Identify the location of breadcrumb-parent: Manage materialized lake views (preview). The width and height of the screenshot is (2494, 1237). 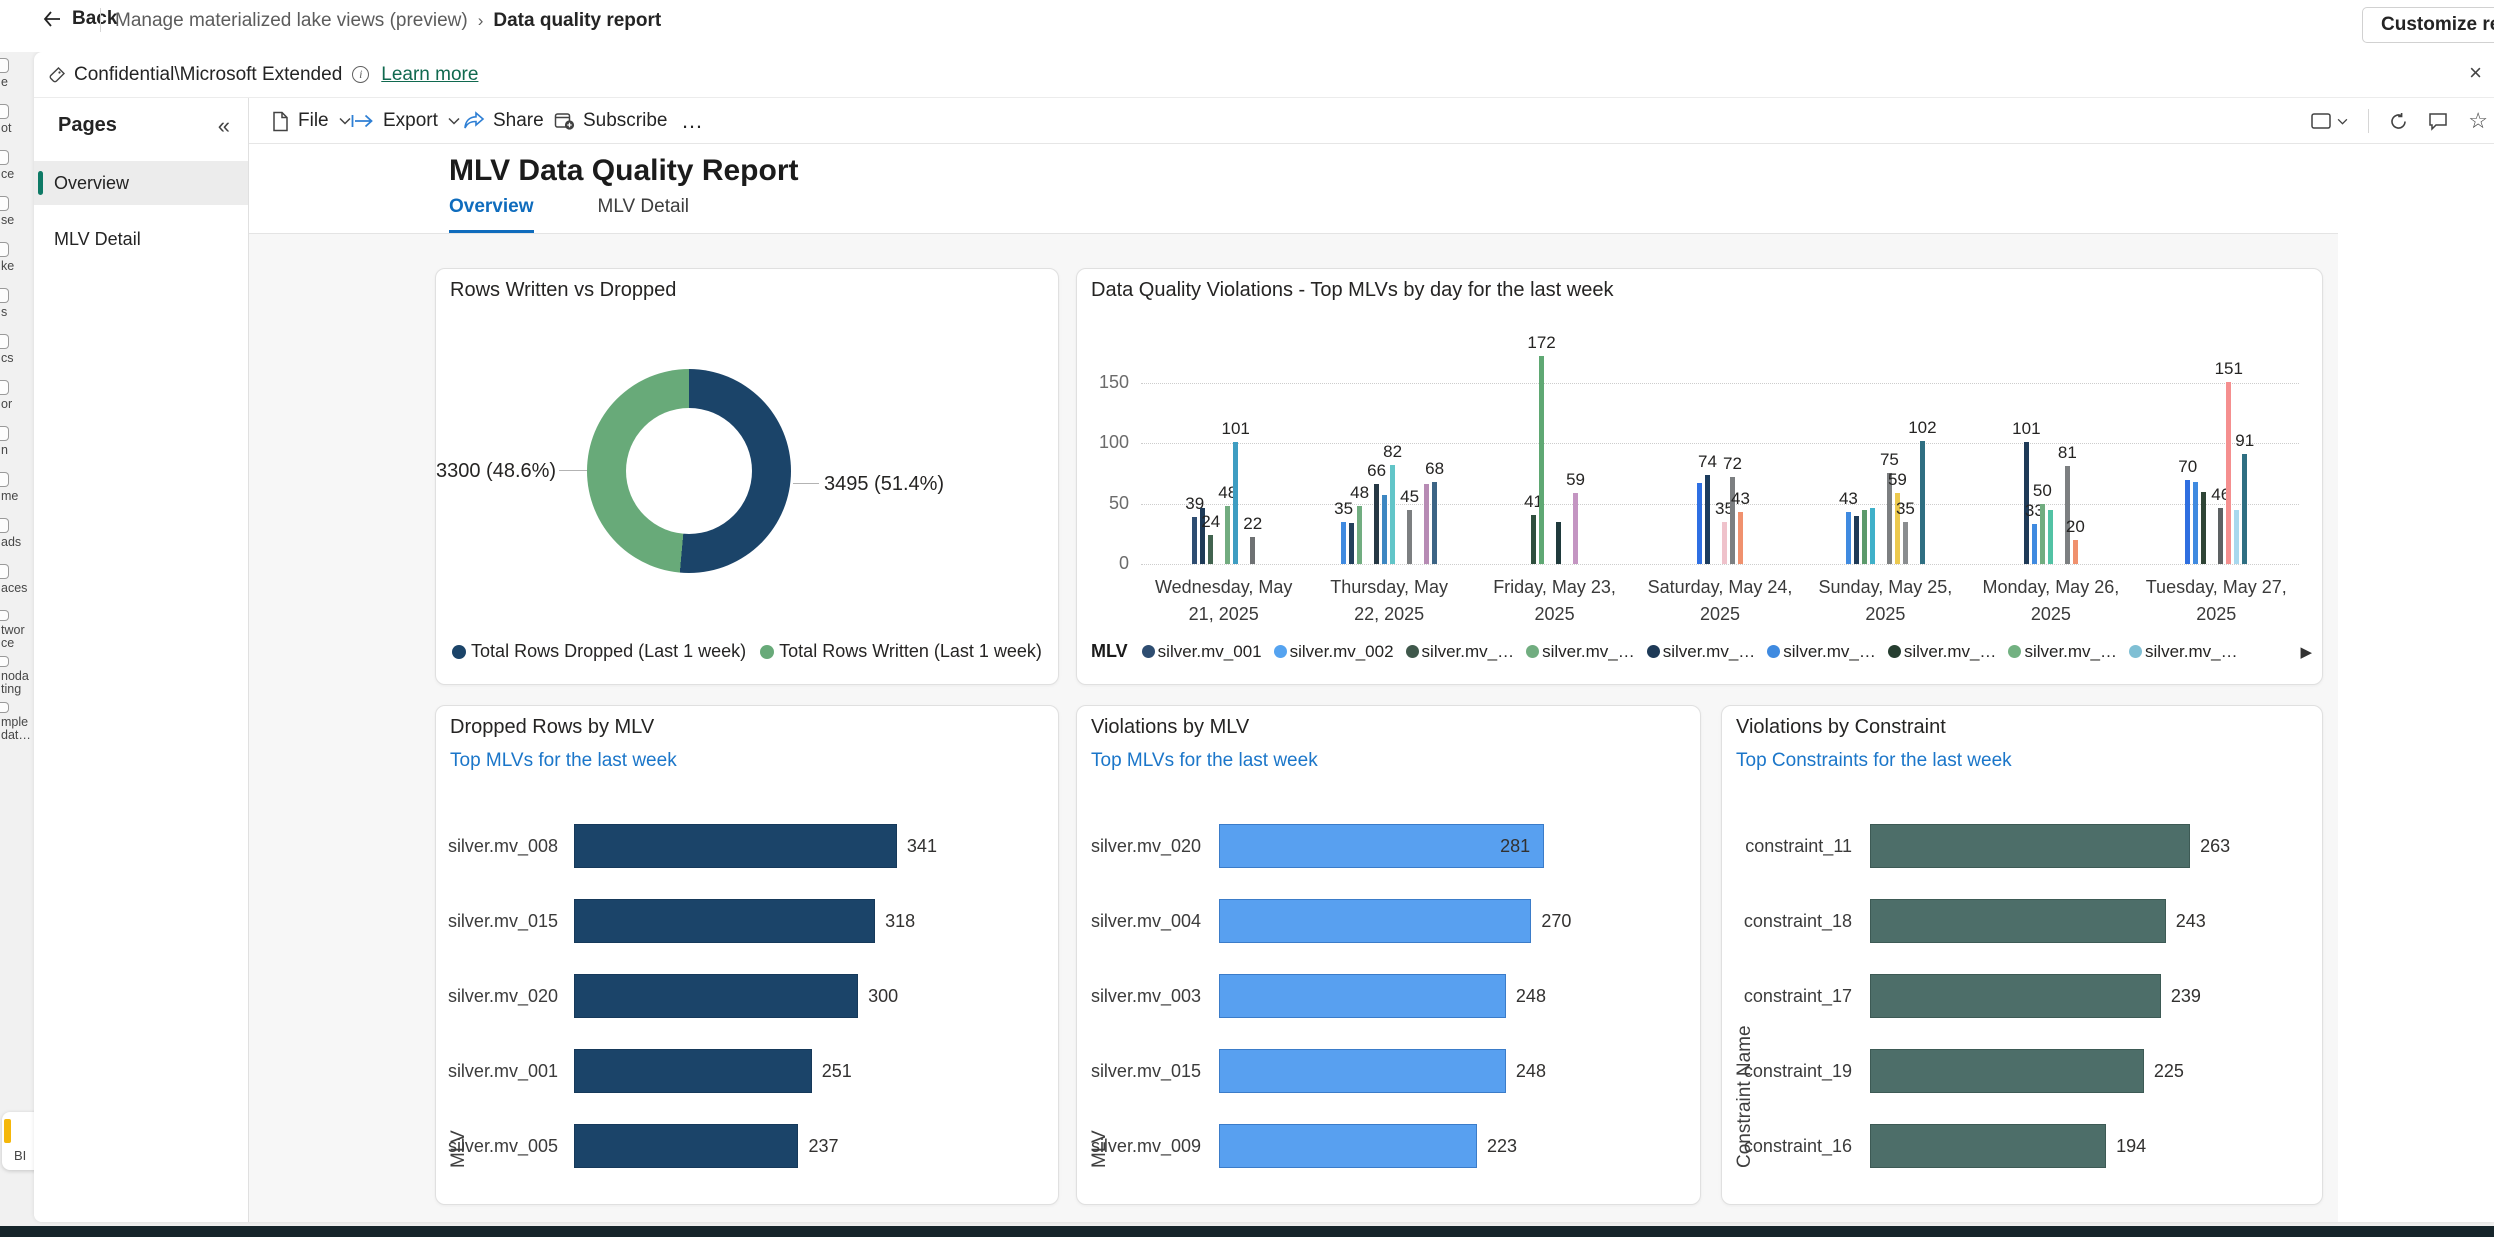
(291, 20).